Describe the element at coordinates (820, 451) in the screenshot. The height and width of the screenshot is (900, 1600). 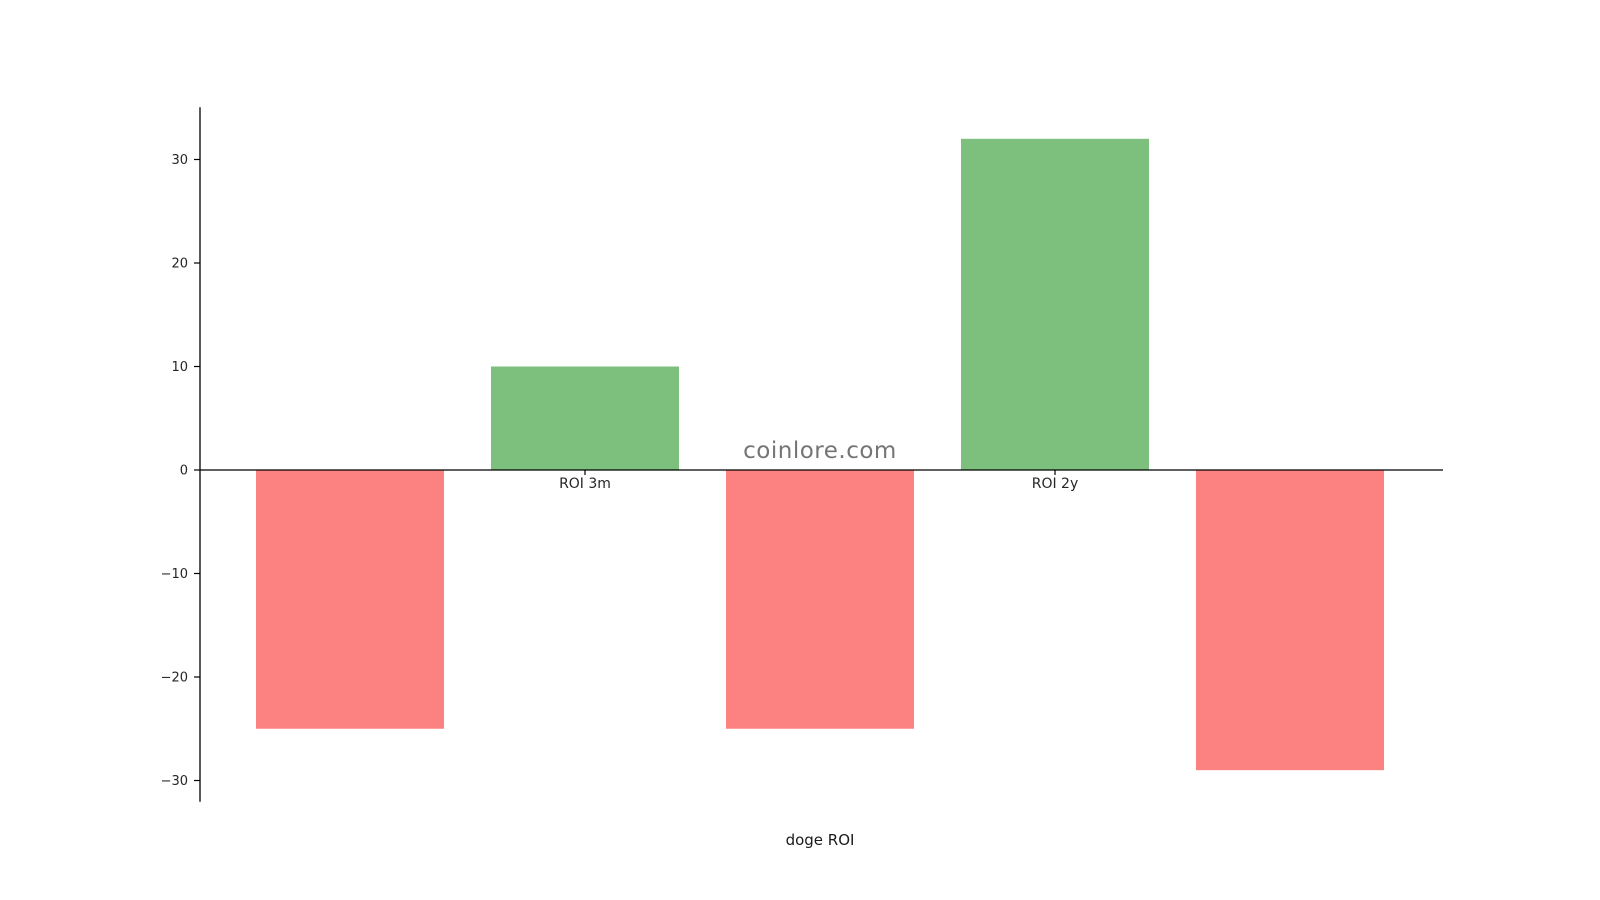
I see `watermark: coinlore.com` at that location.